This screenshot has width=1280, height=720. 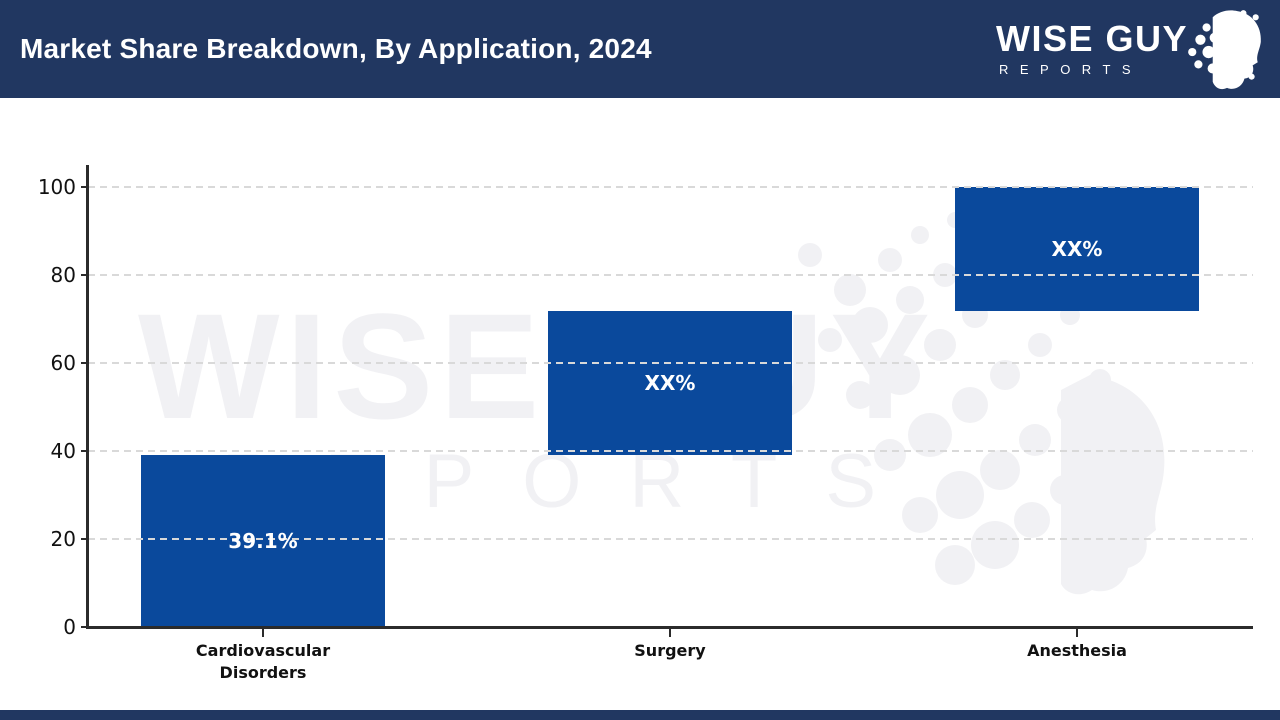 I want to click on watermark-wordmark: WISE GUY, so click(x=537, y=366).